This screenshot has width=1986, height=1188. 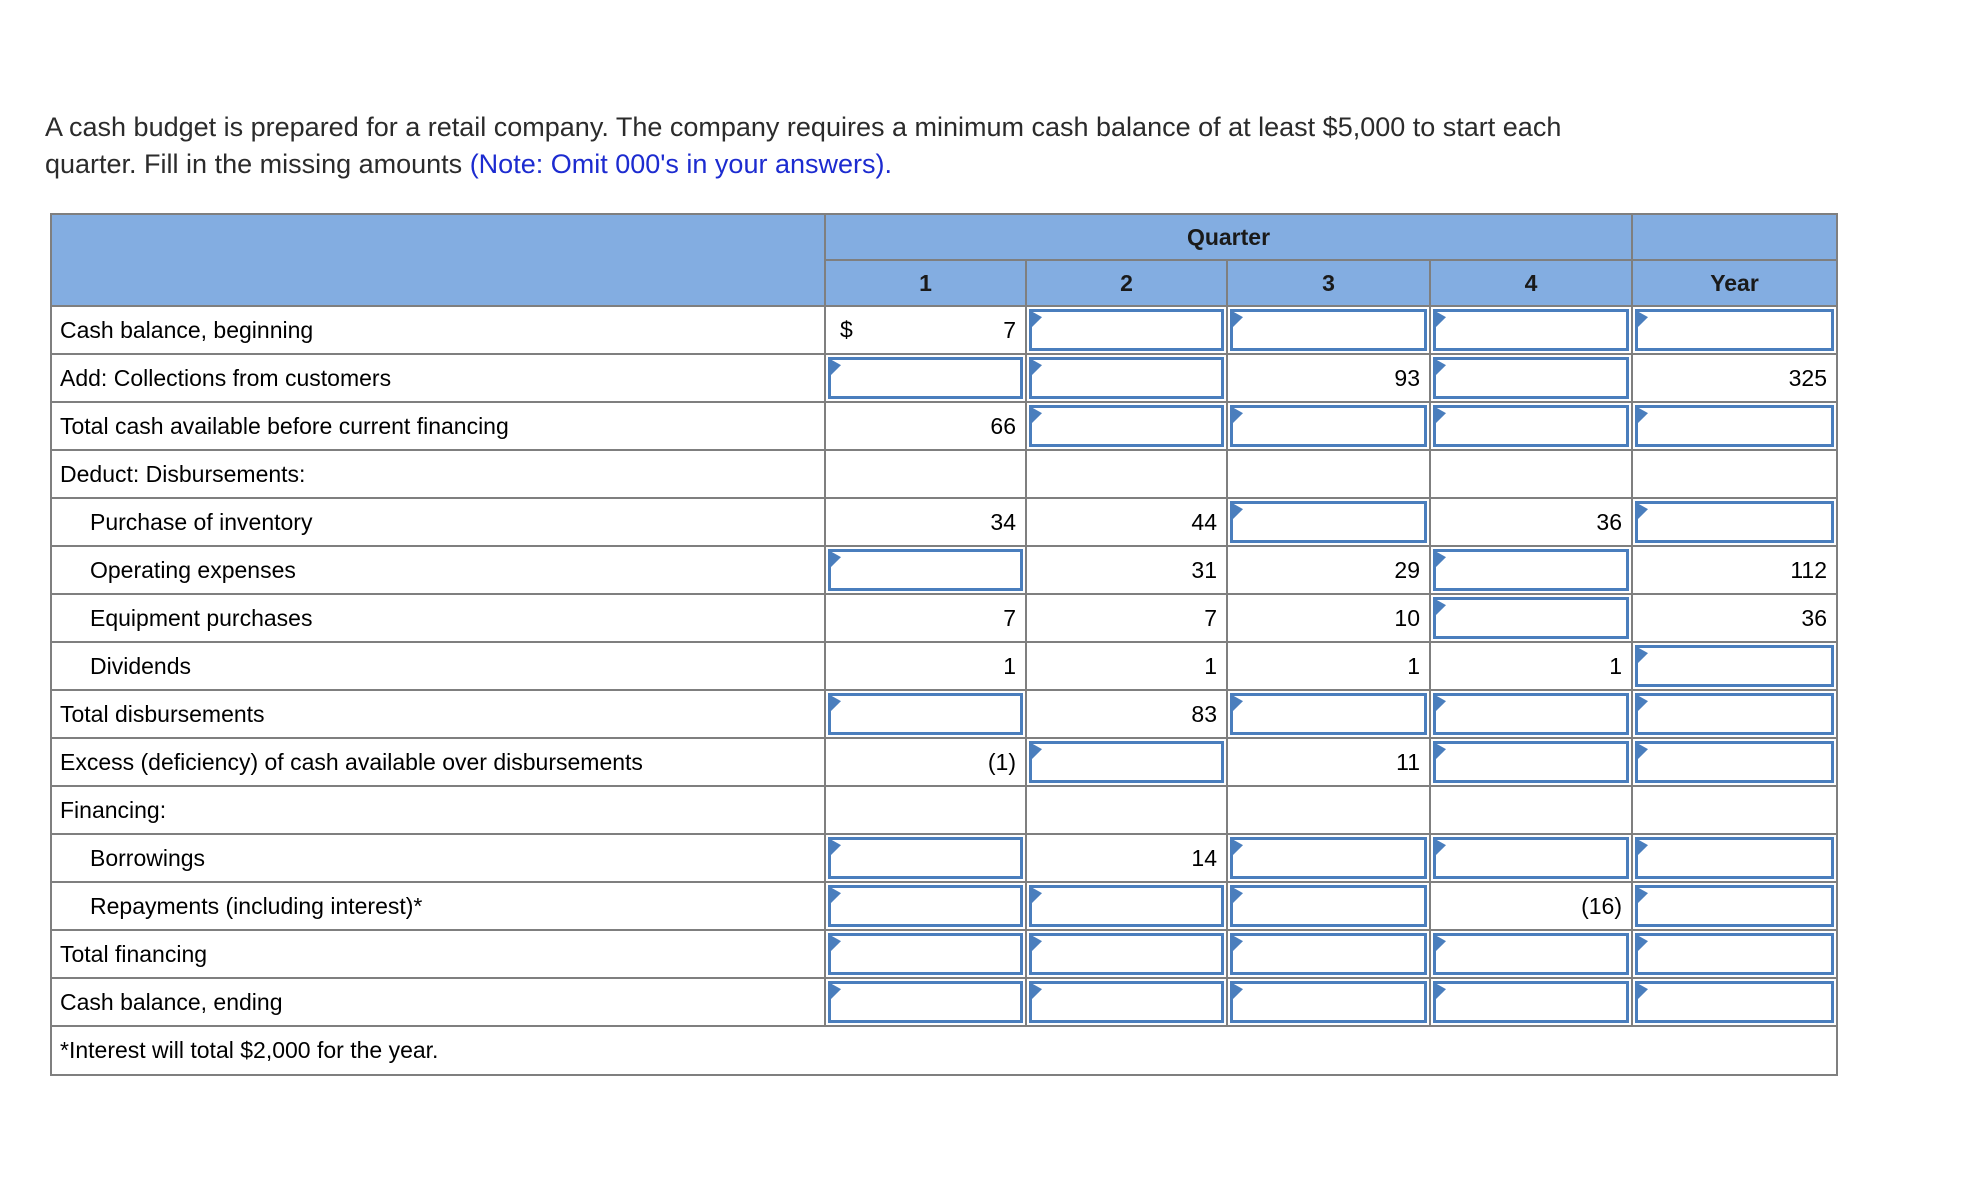 I want to click on header-row-quarter: Quarter, so click(x=944, y=260).